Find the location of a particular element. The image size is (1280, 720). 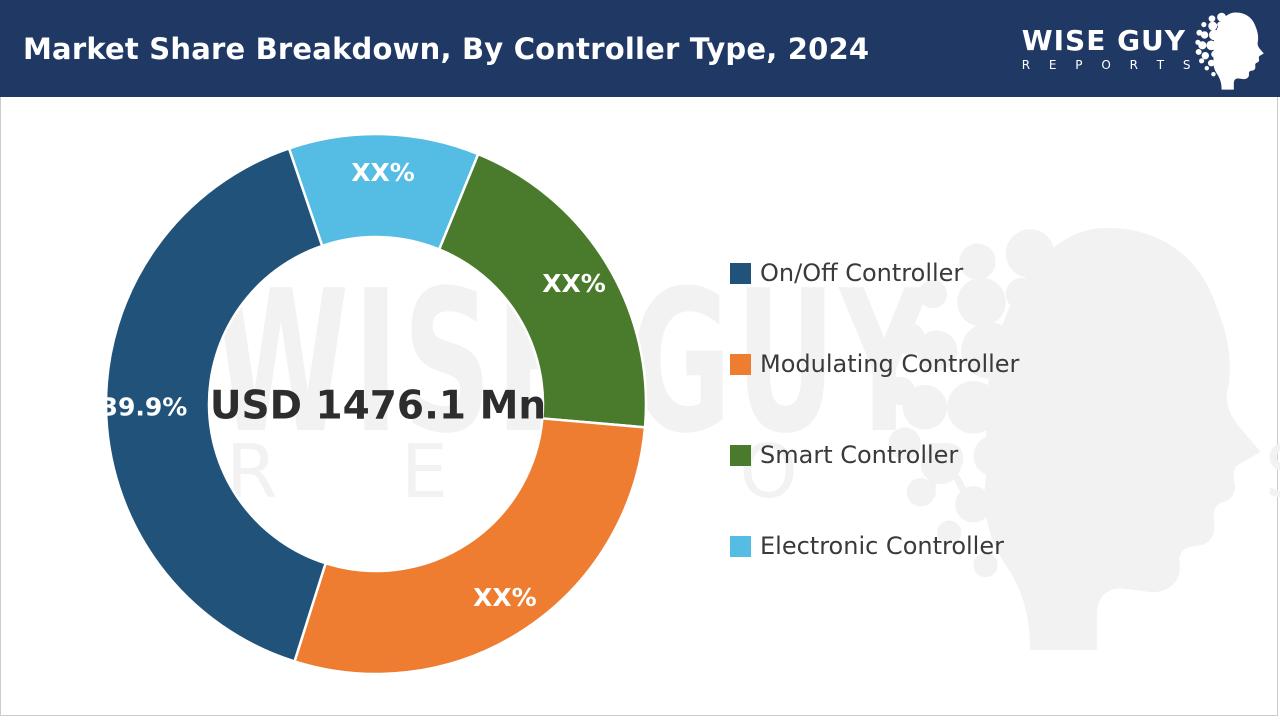

legend-item-electronic-controller: Electronic Controller is located at coordinates (874, 546).